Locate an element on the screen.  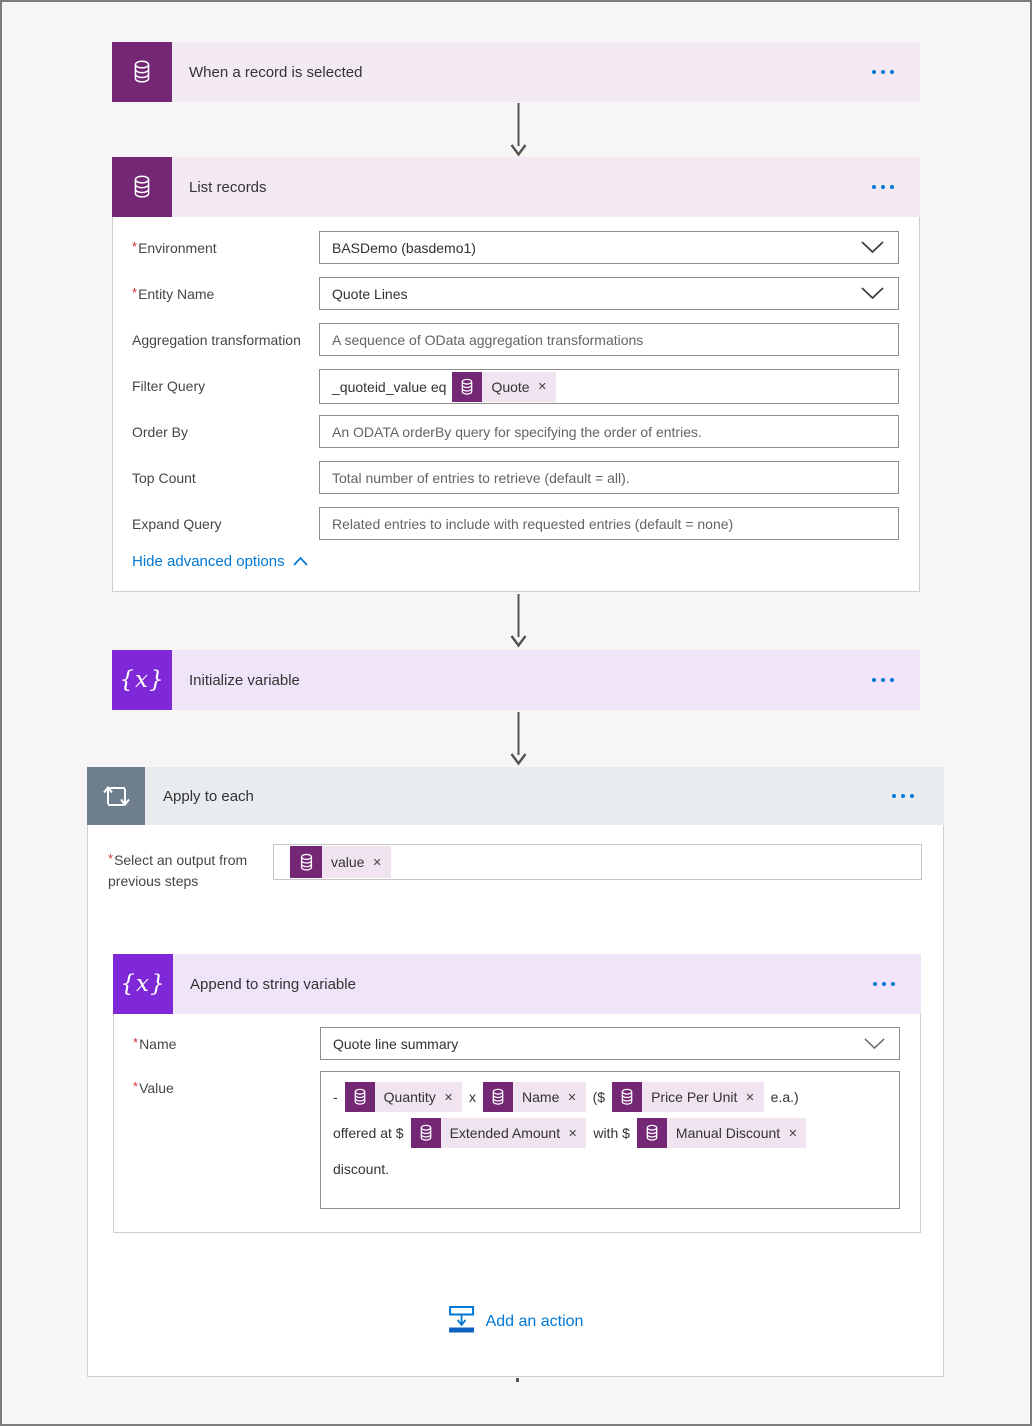
dynamic-content-token-quantity: Quantity ✕ is located at coordinates (403, 1097).